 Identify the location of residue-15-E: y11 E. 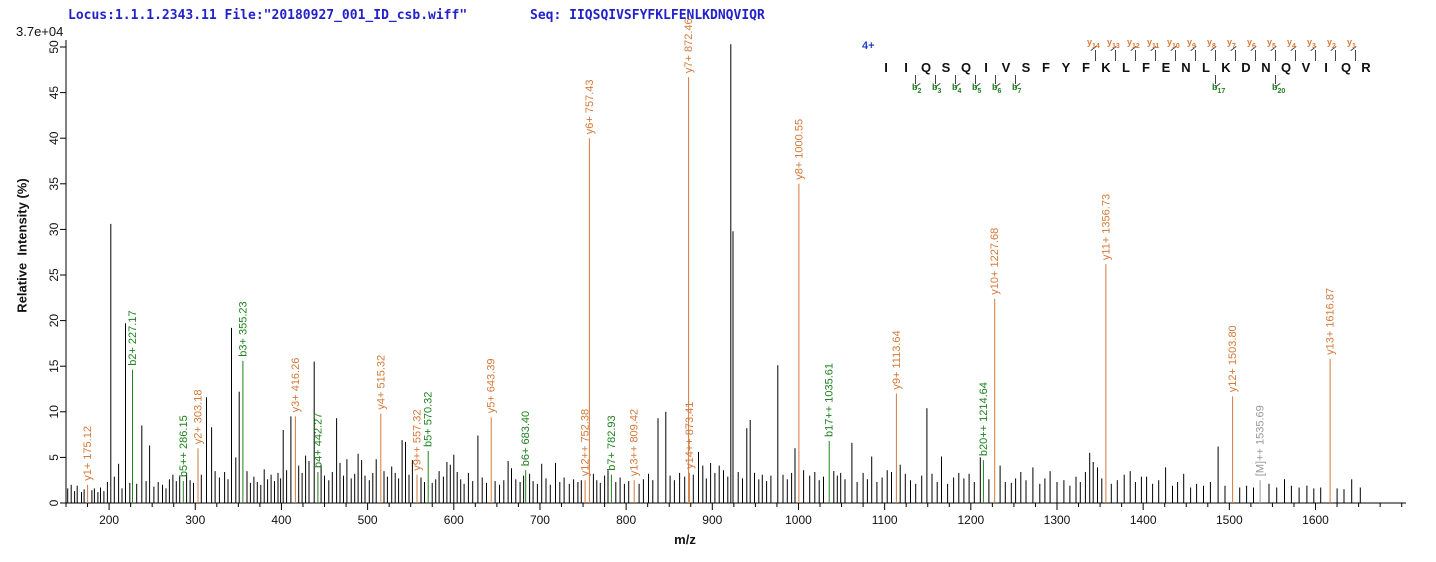
(1161, 56).